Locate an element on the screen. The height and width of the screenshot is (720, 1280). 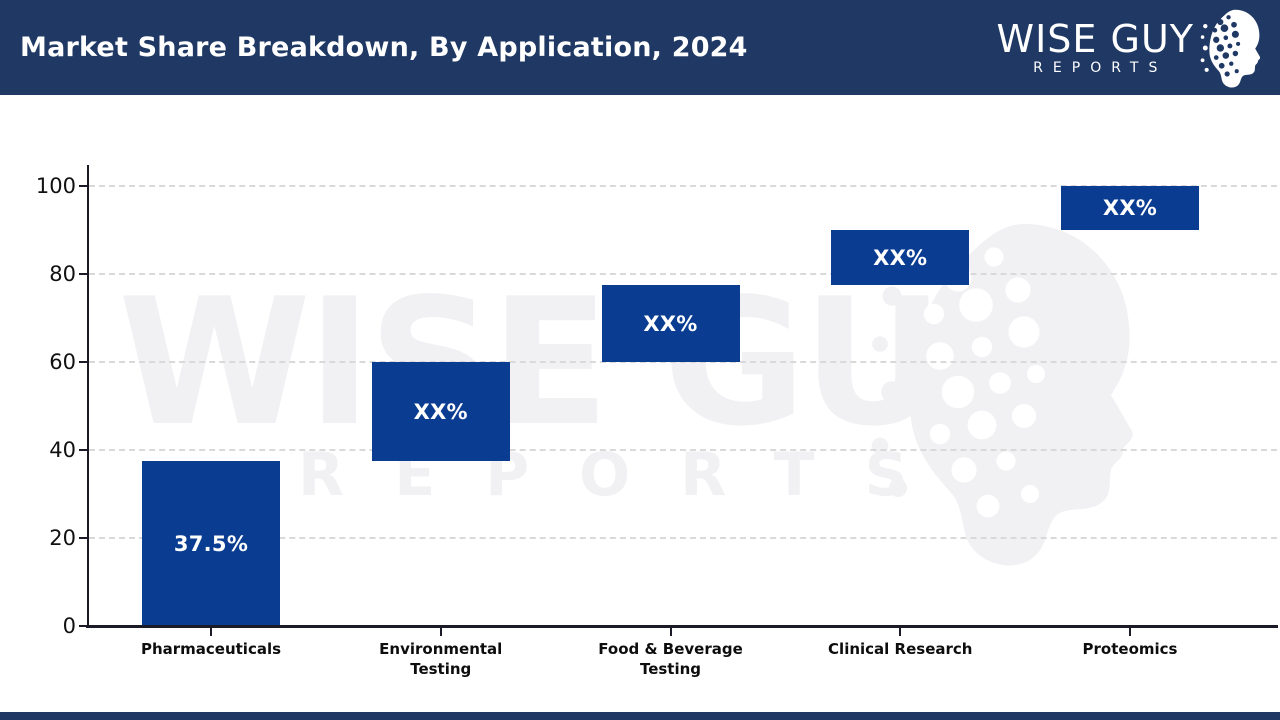
brand-wordmark: WISE GUY REPORTS is located at coordinates (1095, 47).